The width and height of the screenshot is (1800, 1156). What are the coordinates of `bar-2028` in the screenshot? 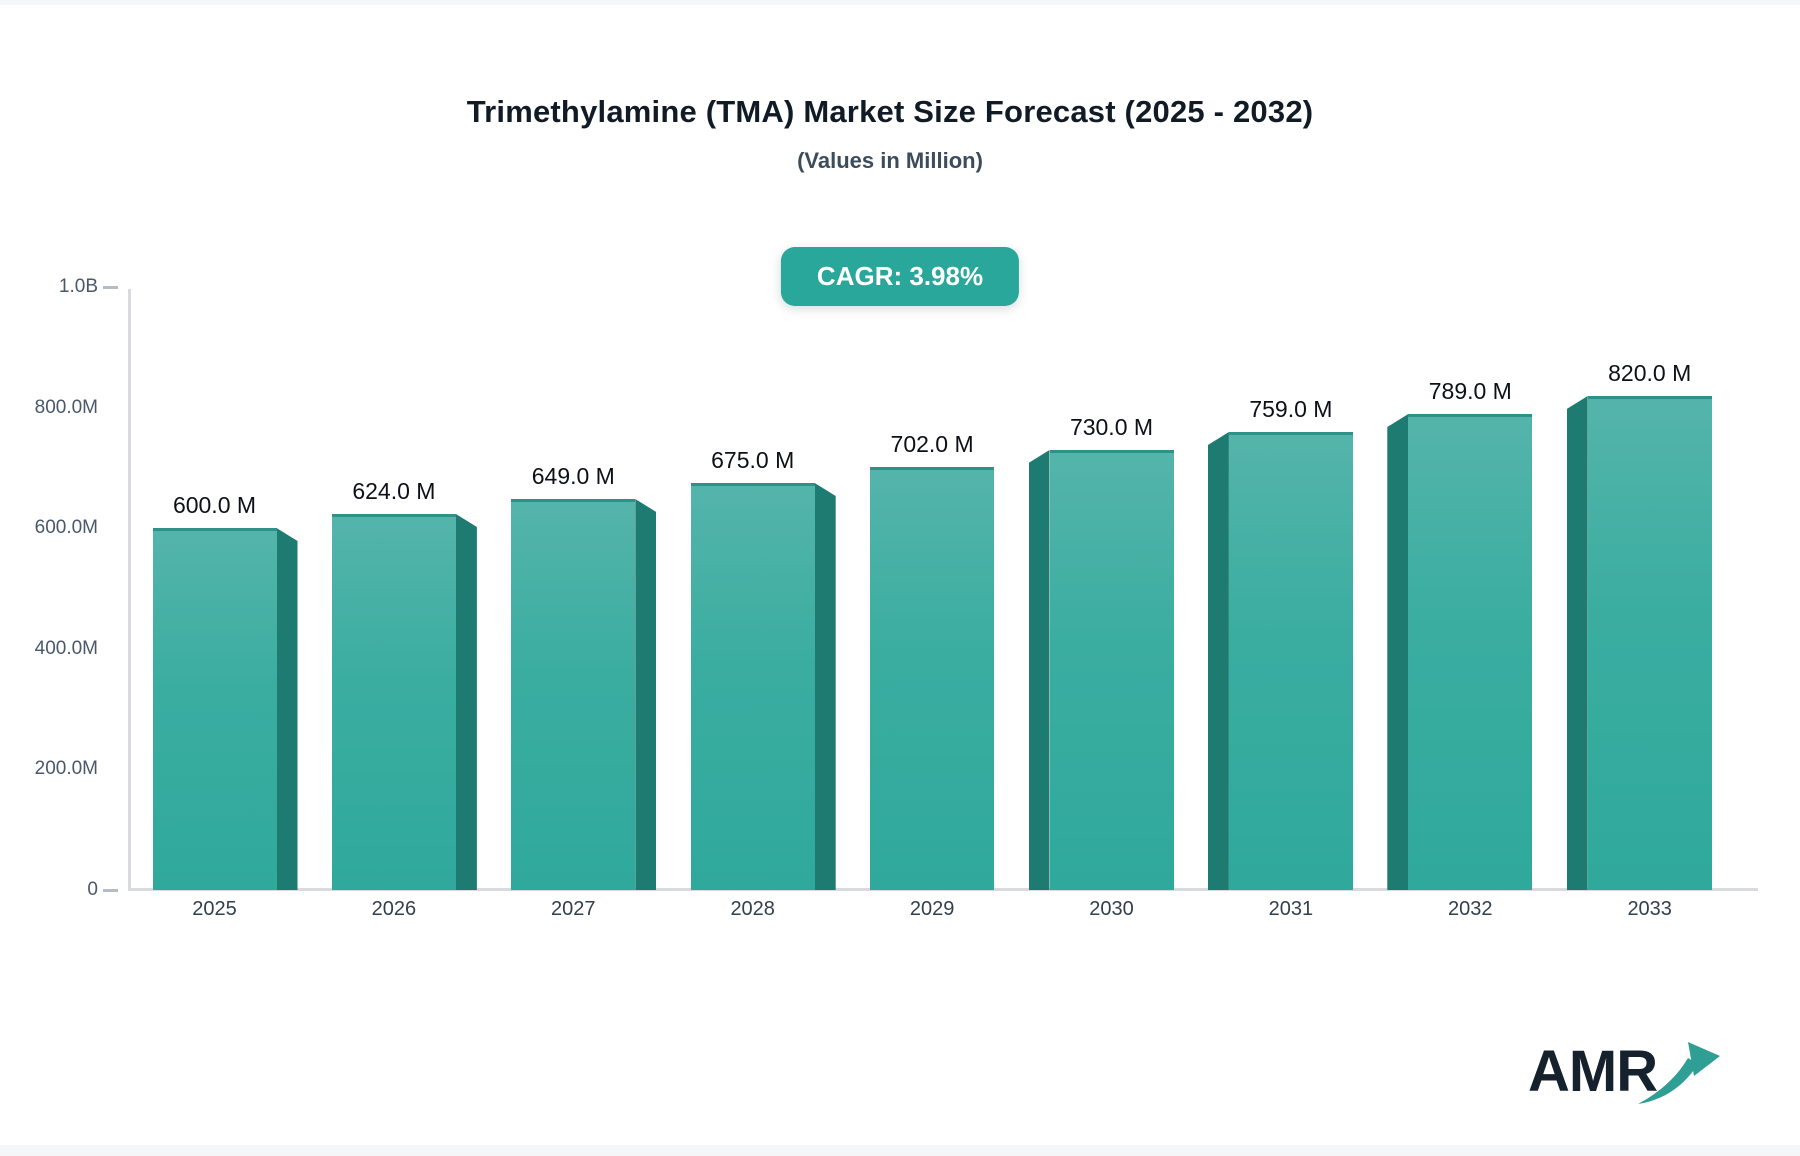 It's located at (752, 686).